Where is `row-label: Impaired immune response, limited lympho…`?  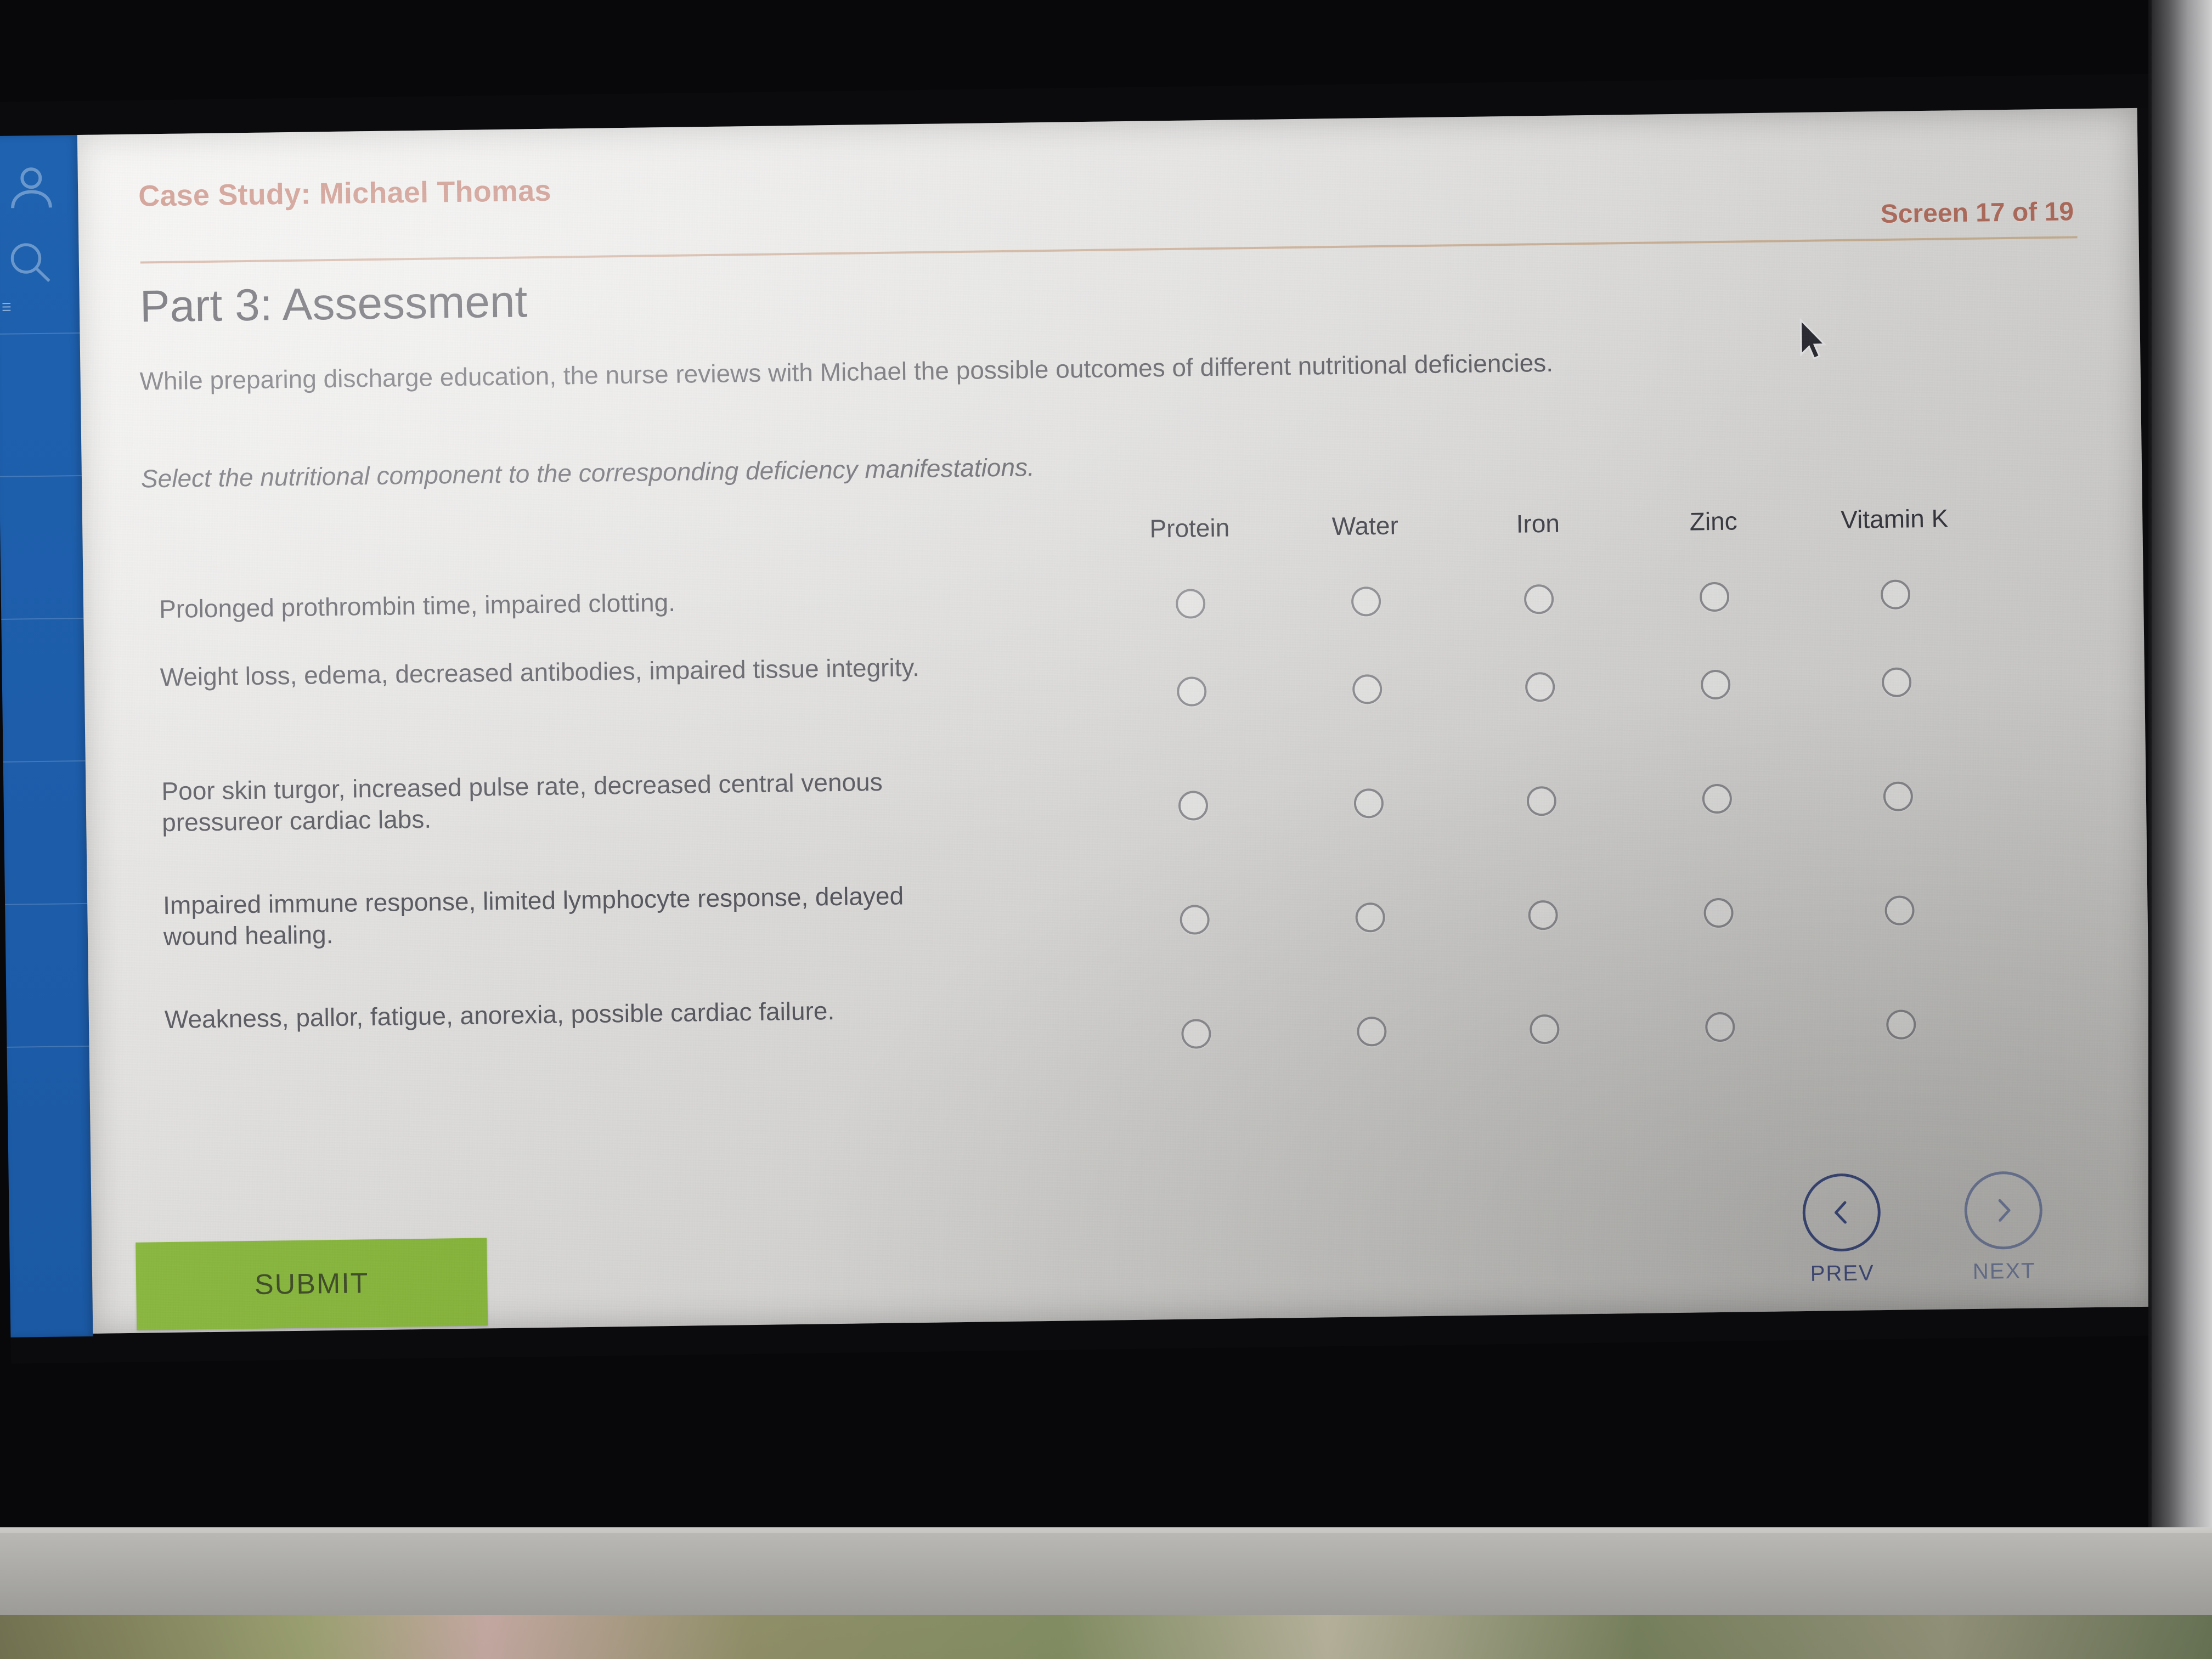
row-label: Impaired immune response, limited lympho… is located at coordinates (533, 916).